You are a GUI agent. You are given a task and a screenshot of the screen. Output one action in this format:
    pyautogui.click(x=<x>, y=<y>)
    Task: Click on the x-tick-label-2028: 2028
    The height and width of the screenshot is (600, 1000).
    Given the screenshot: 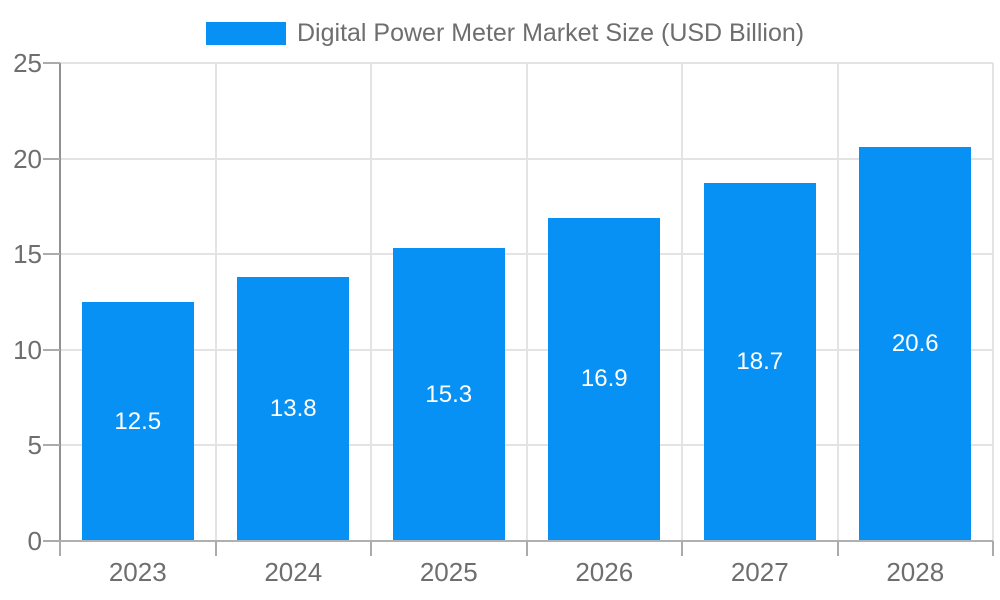 What is the action you would take?
    pyautogui.click(x=915, y=572)
    